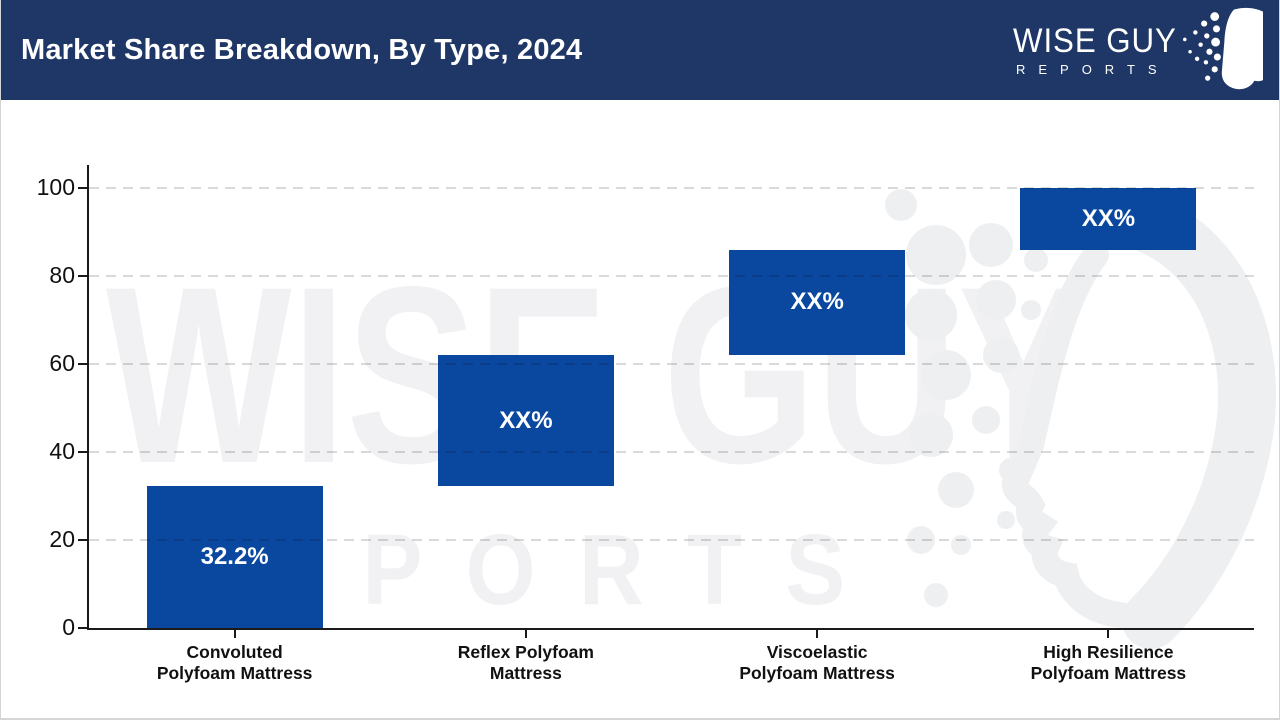  Describe the element at coordinates (62, 363) in the screenshot. I see `y-tick-label: 60` at that location.